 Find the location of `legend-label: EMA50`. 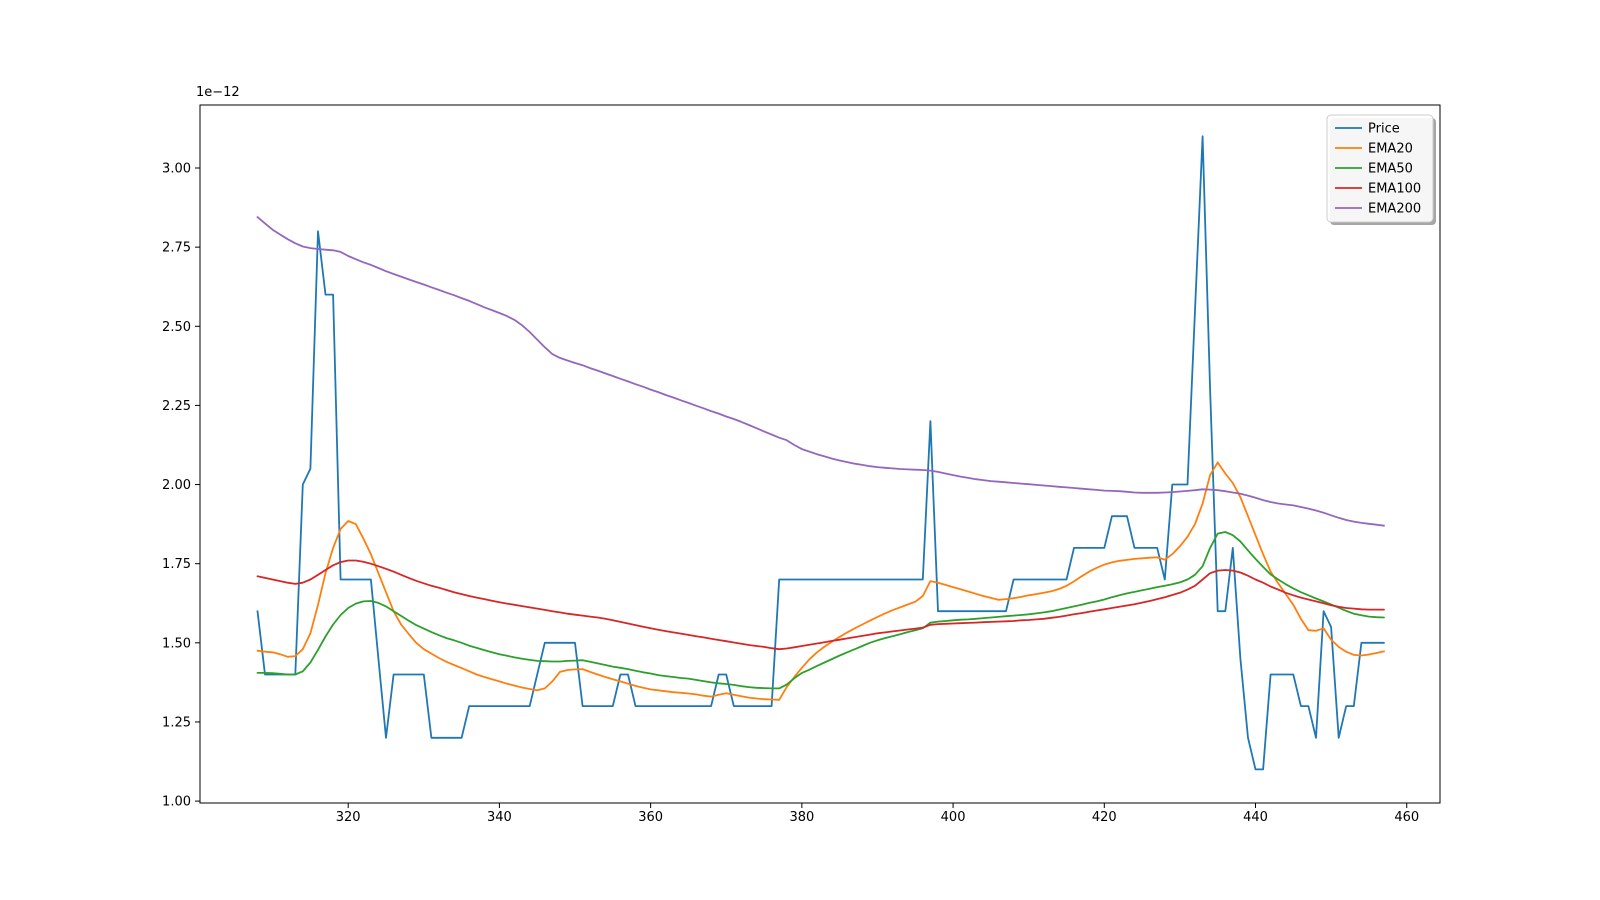

legend-label: EMA50 is located at coordinates (1390, 169).